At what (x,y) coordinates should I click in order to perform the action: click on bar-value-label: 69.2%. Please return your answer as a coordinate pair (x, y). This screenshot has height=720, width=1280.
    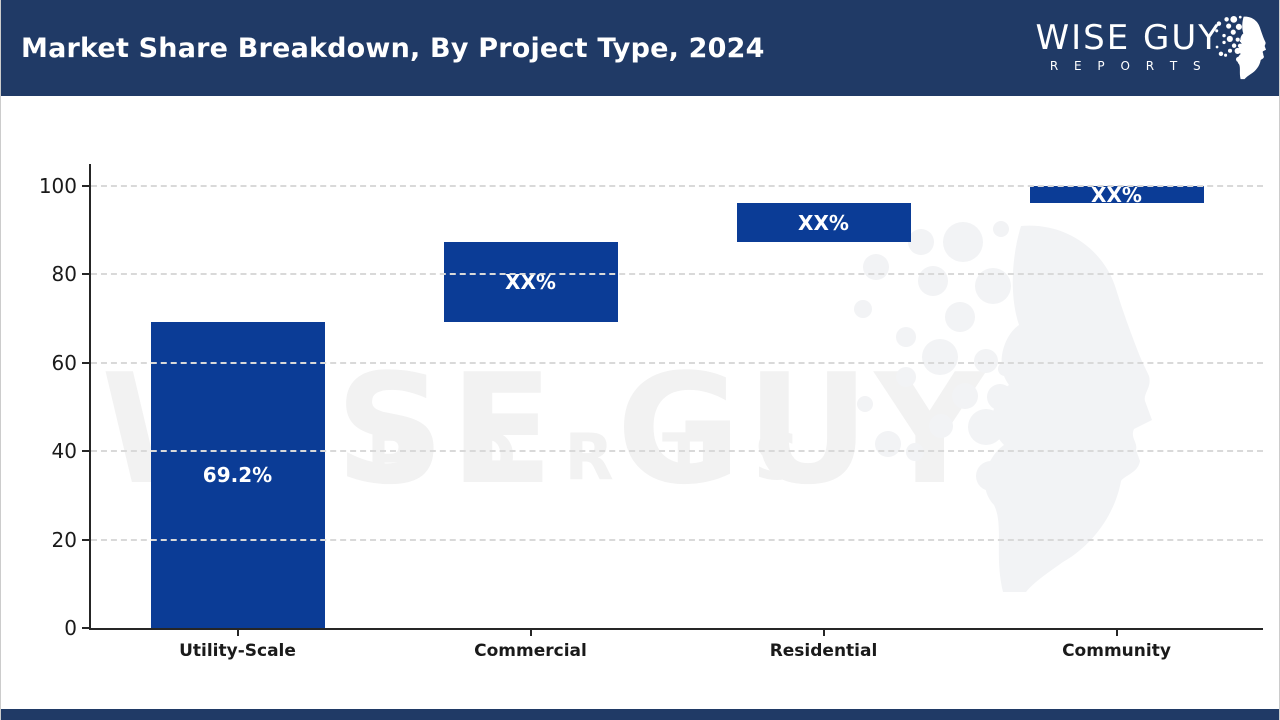
    Looking at the image, I should click on (237, 475).